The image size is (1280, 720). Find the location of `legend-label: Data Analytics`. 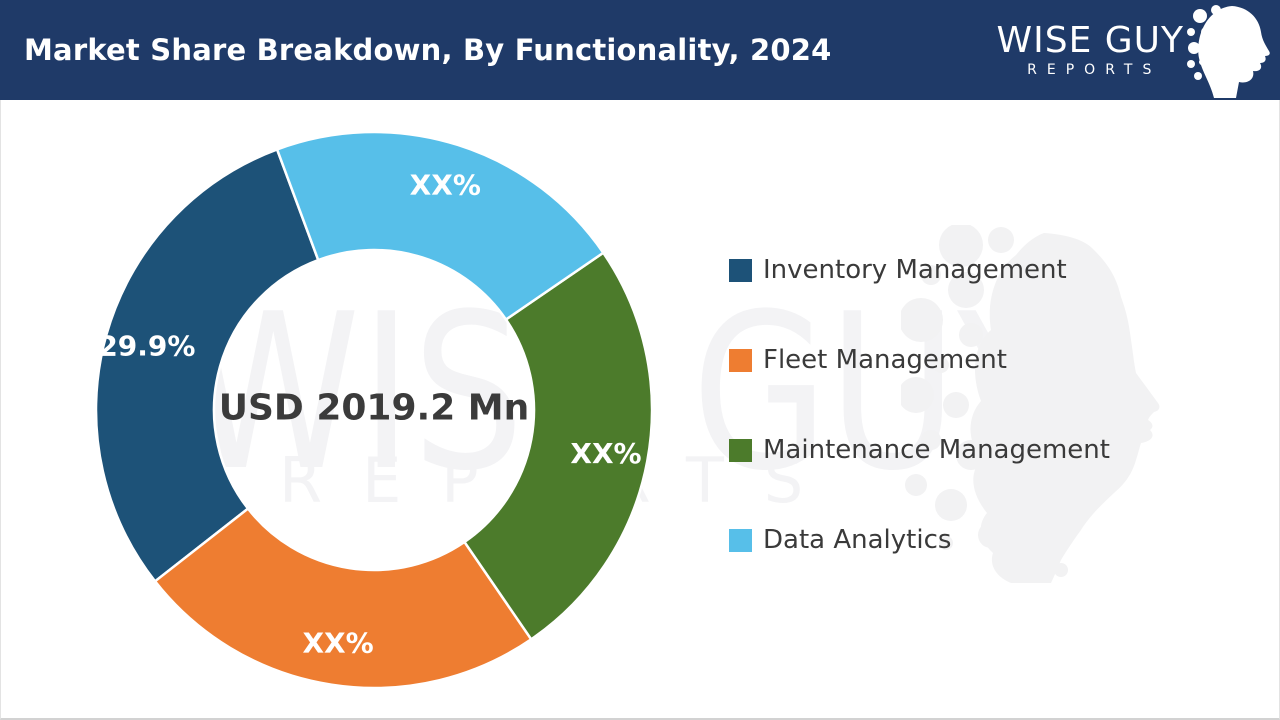

legend-label: Data Analytics is located at coordinates (857, 540).